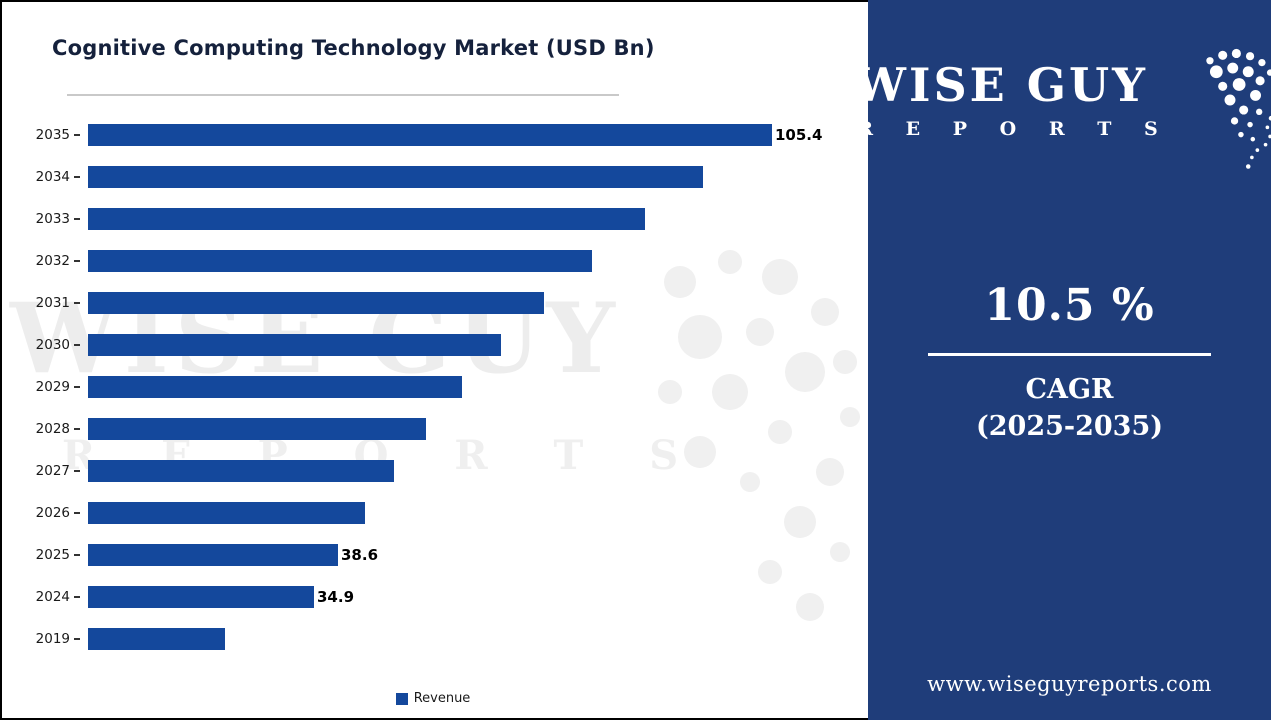 This screenshot has height=720, width=1271. Describe the element at coordinates (436, 555) in the screenshot. I see `bar-row: 2025 38.6` at that location.